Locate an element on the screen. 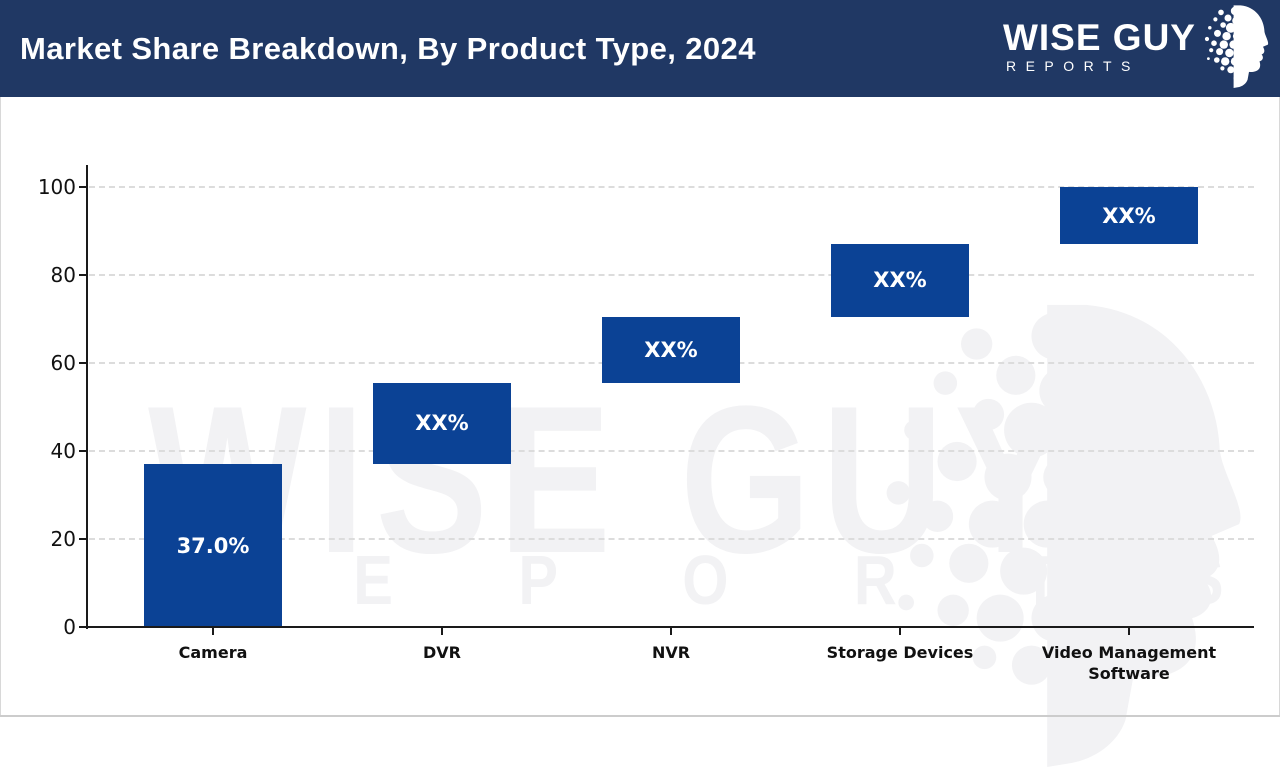  y-tick-label-80: 80 is located at coordinates (63, 275).